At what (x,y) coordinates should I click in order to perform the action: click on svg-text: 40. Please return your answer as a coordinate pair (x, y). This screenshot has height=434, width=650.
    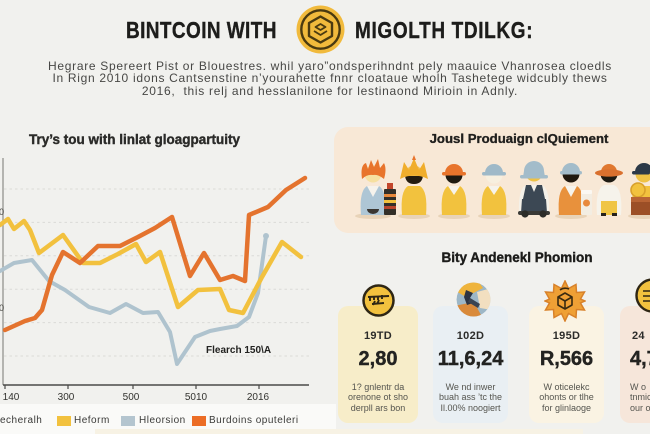
    Looking at the image, I should click on (2, 212).